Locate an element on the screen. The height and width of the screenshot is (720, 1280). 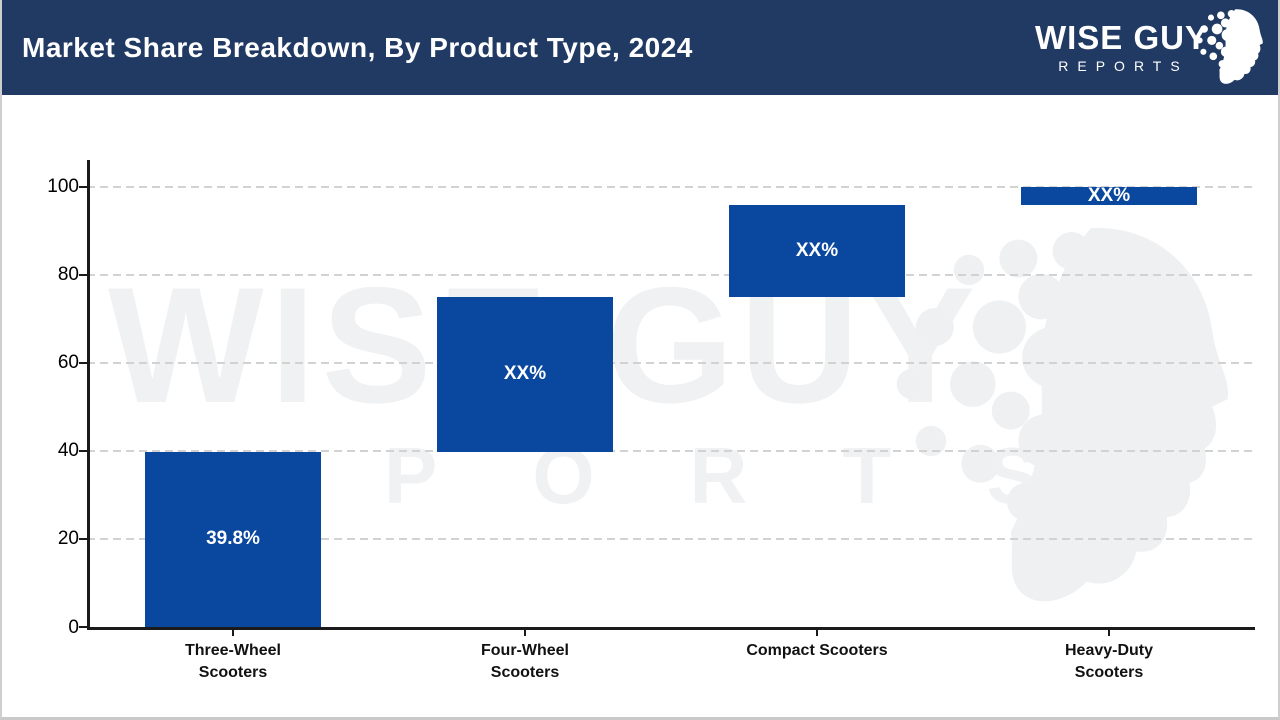
y-tick-label: 40 is located at coordinates (68, 450).